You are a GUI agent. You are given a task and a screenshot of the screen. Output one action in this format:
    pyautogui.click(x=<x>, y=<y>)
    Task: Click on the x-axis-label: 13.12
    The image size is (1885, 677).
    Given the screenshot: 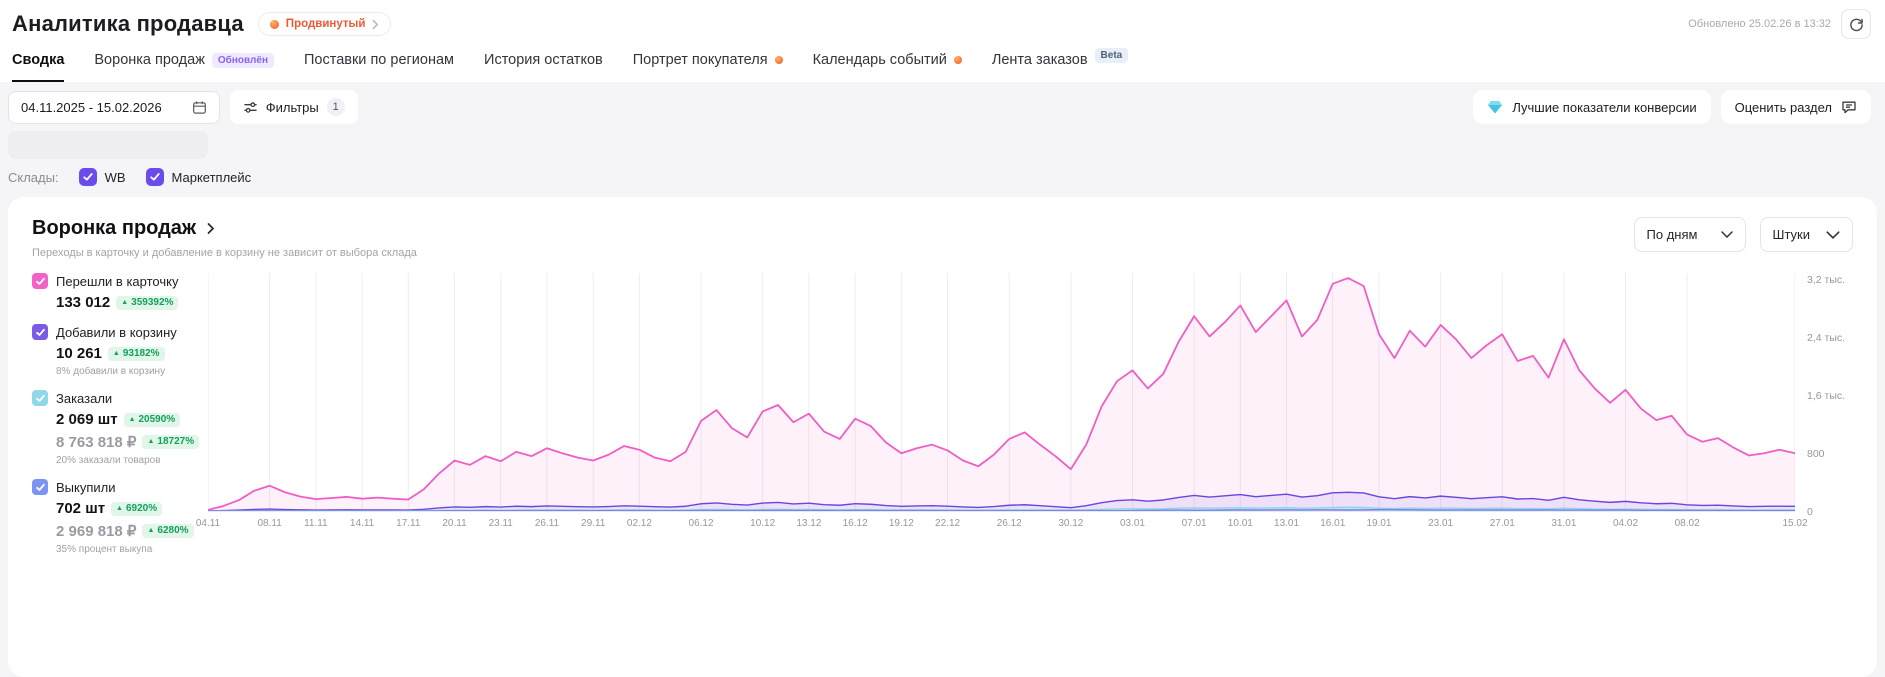 What is the action you would take?
    pyautogui.click(x=809, y=523)
    